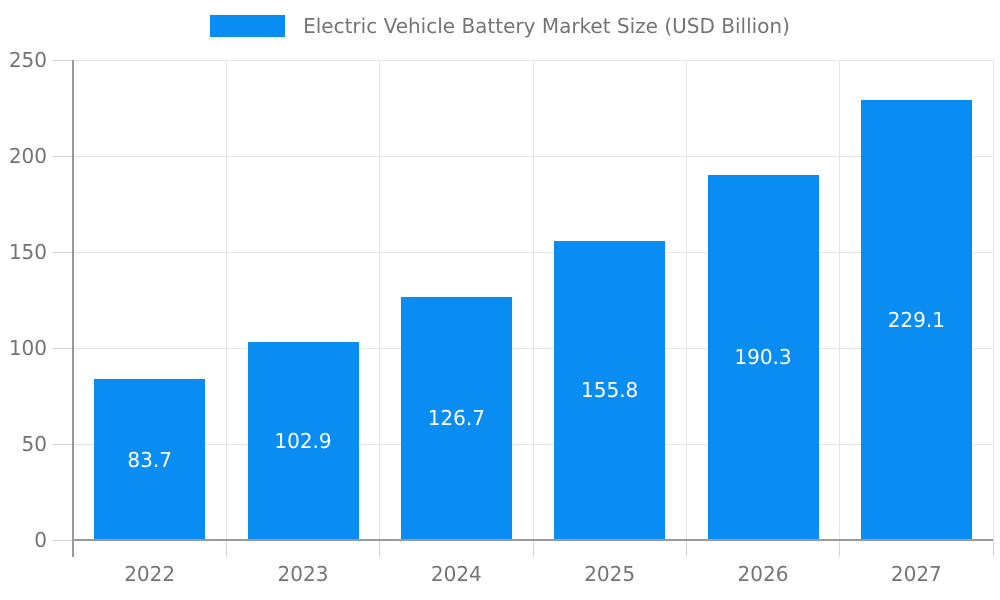  Describe the element at coordinates (27, 252) in the screenshot. I see `y-axis-tick-label: 150` at that location.